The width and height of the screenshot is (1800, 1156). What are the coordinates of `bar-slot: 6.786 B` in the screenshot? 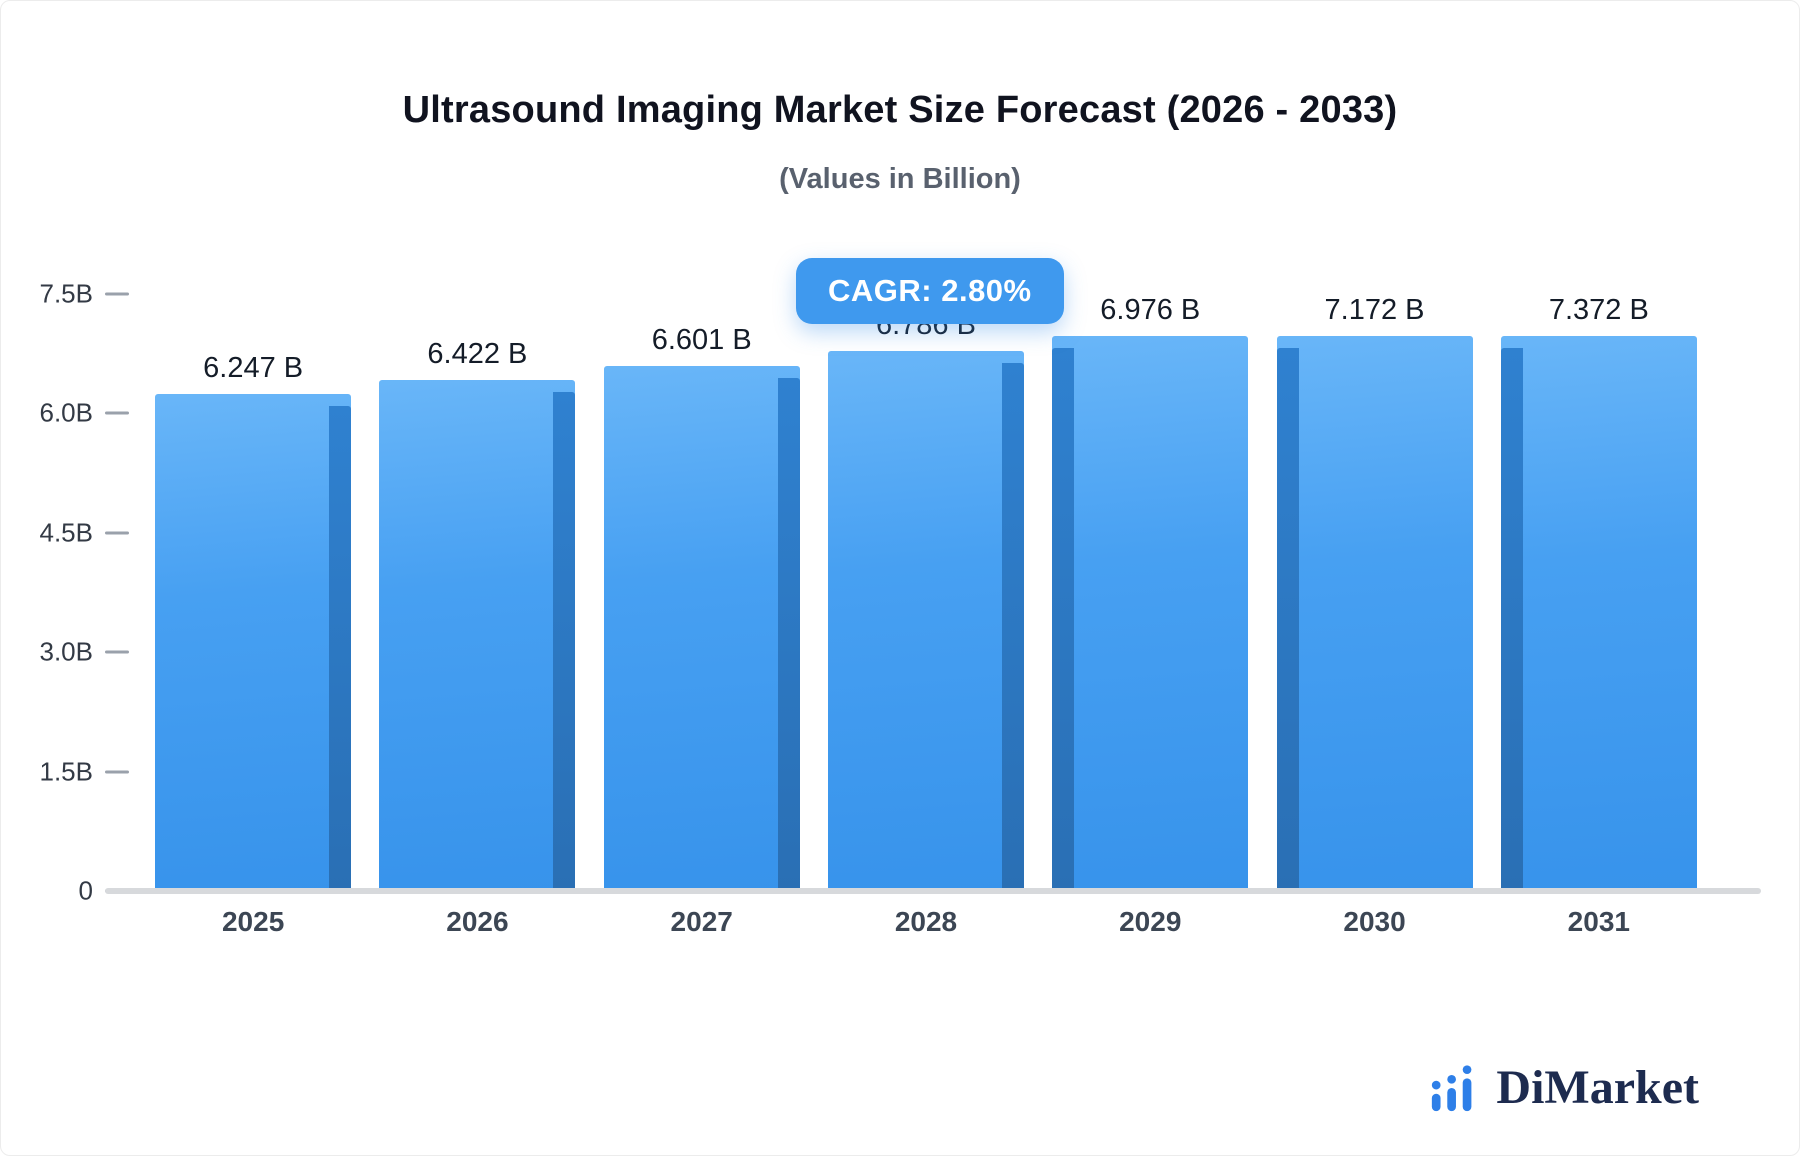 It's located at (926, 592).